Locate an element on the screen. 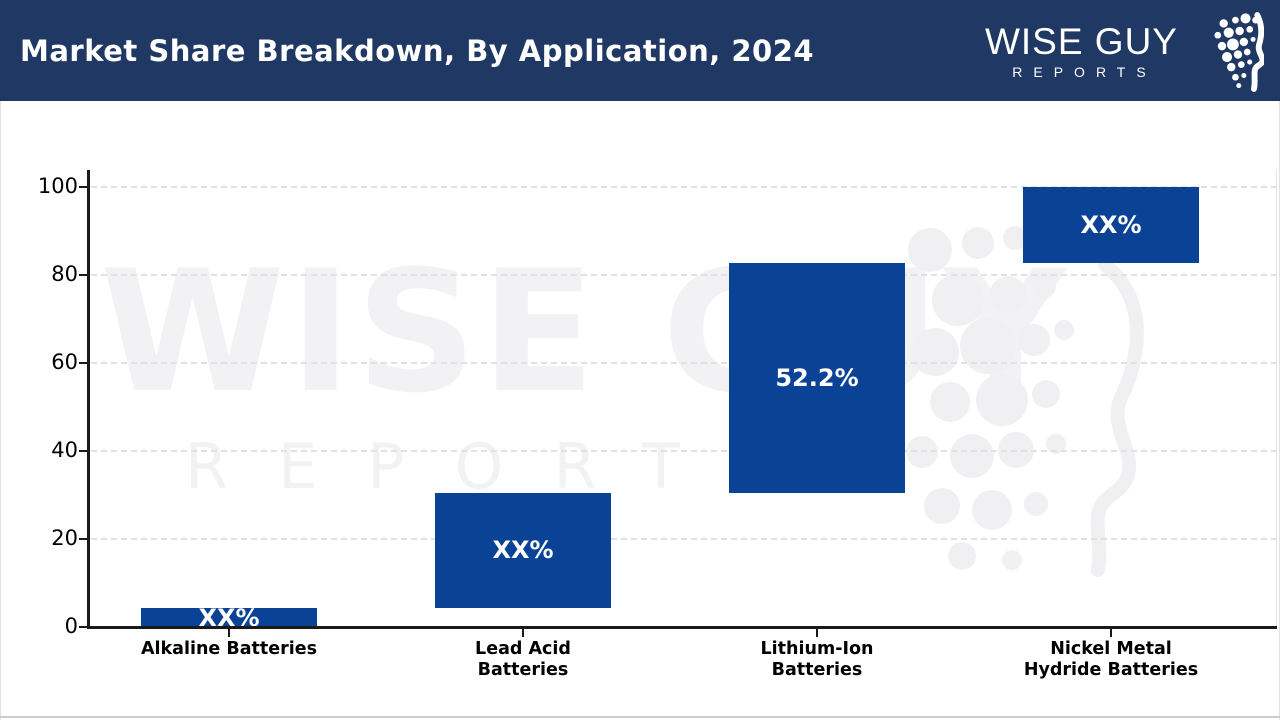  brand-logo: WISE GUY REPORTS is located at coordinates (1124, 52).